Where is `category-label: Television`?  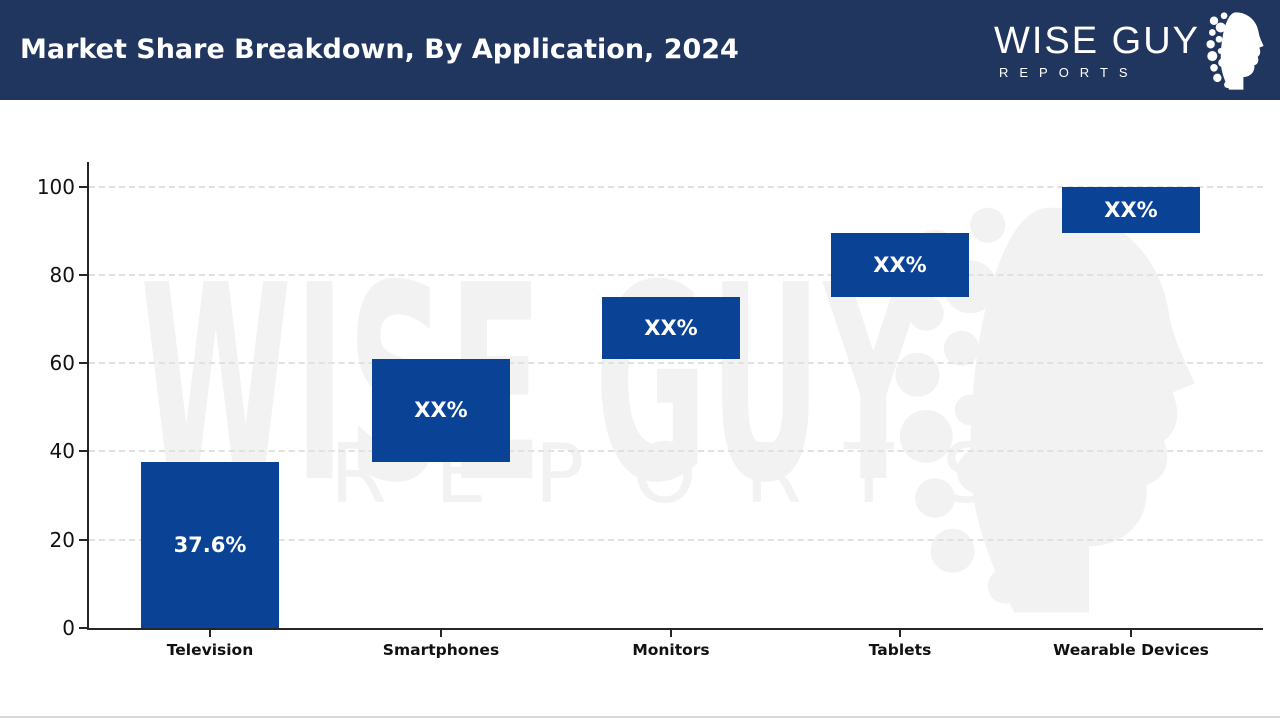
category-label: Television is located at coordinates (210, 650).